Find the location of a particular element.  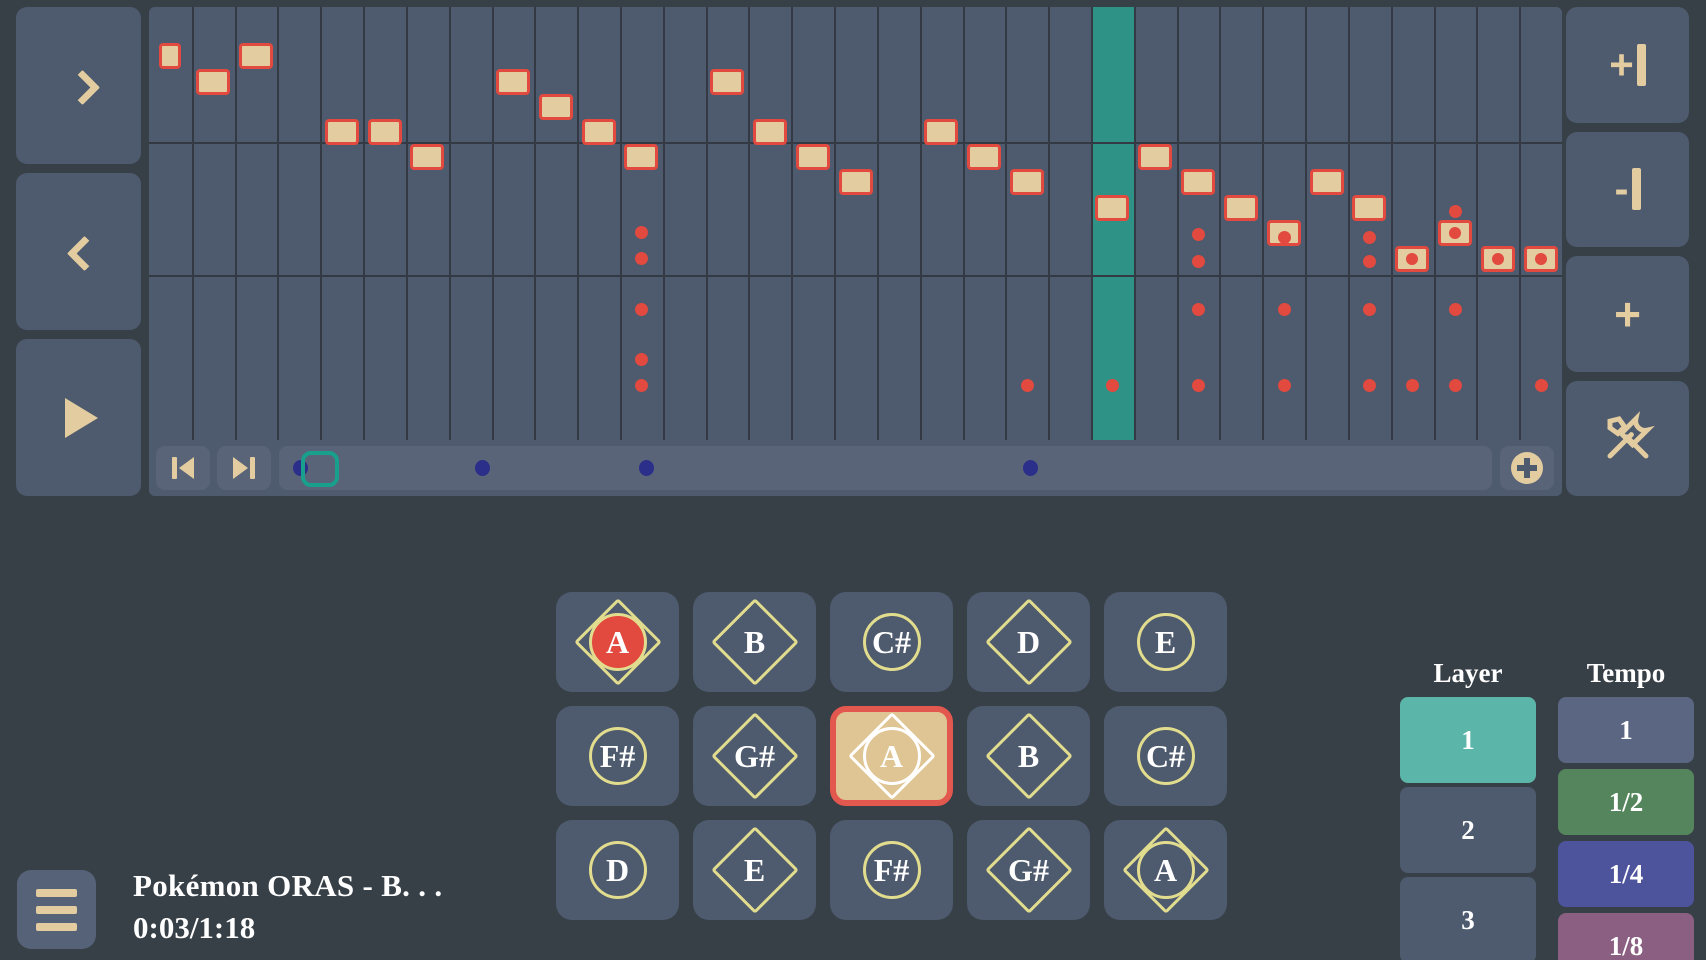

add-button: + is located at coordinates (1627, 314).